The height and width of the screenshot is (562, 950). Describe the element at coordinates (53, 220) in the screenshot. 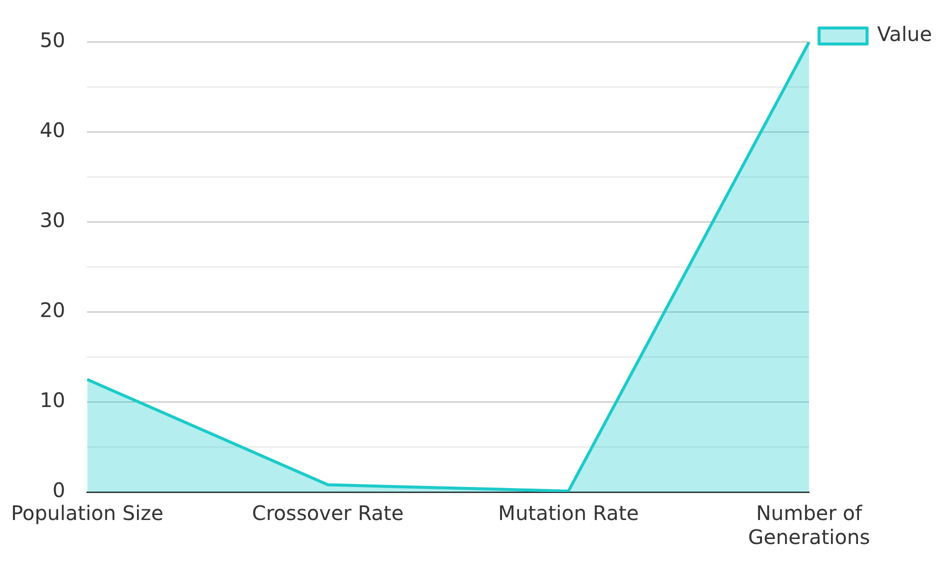

I see `y-tick-label: 30` at that location.